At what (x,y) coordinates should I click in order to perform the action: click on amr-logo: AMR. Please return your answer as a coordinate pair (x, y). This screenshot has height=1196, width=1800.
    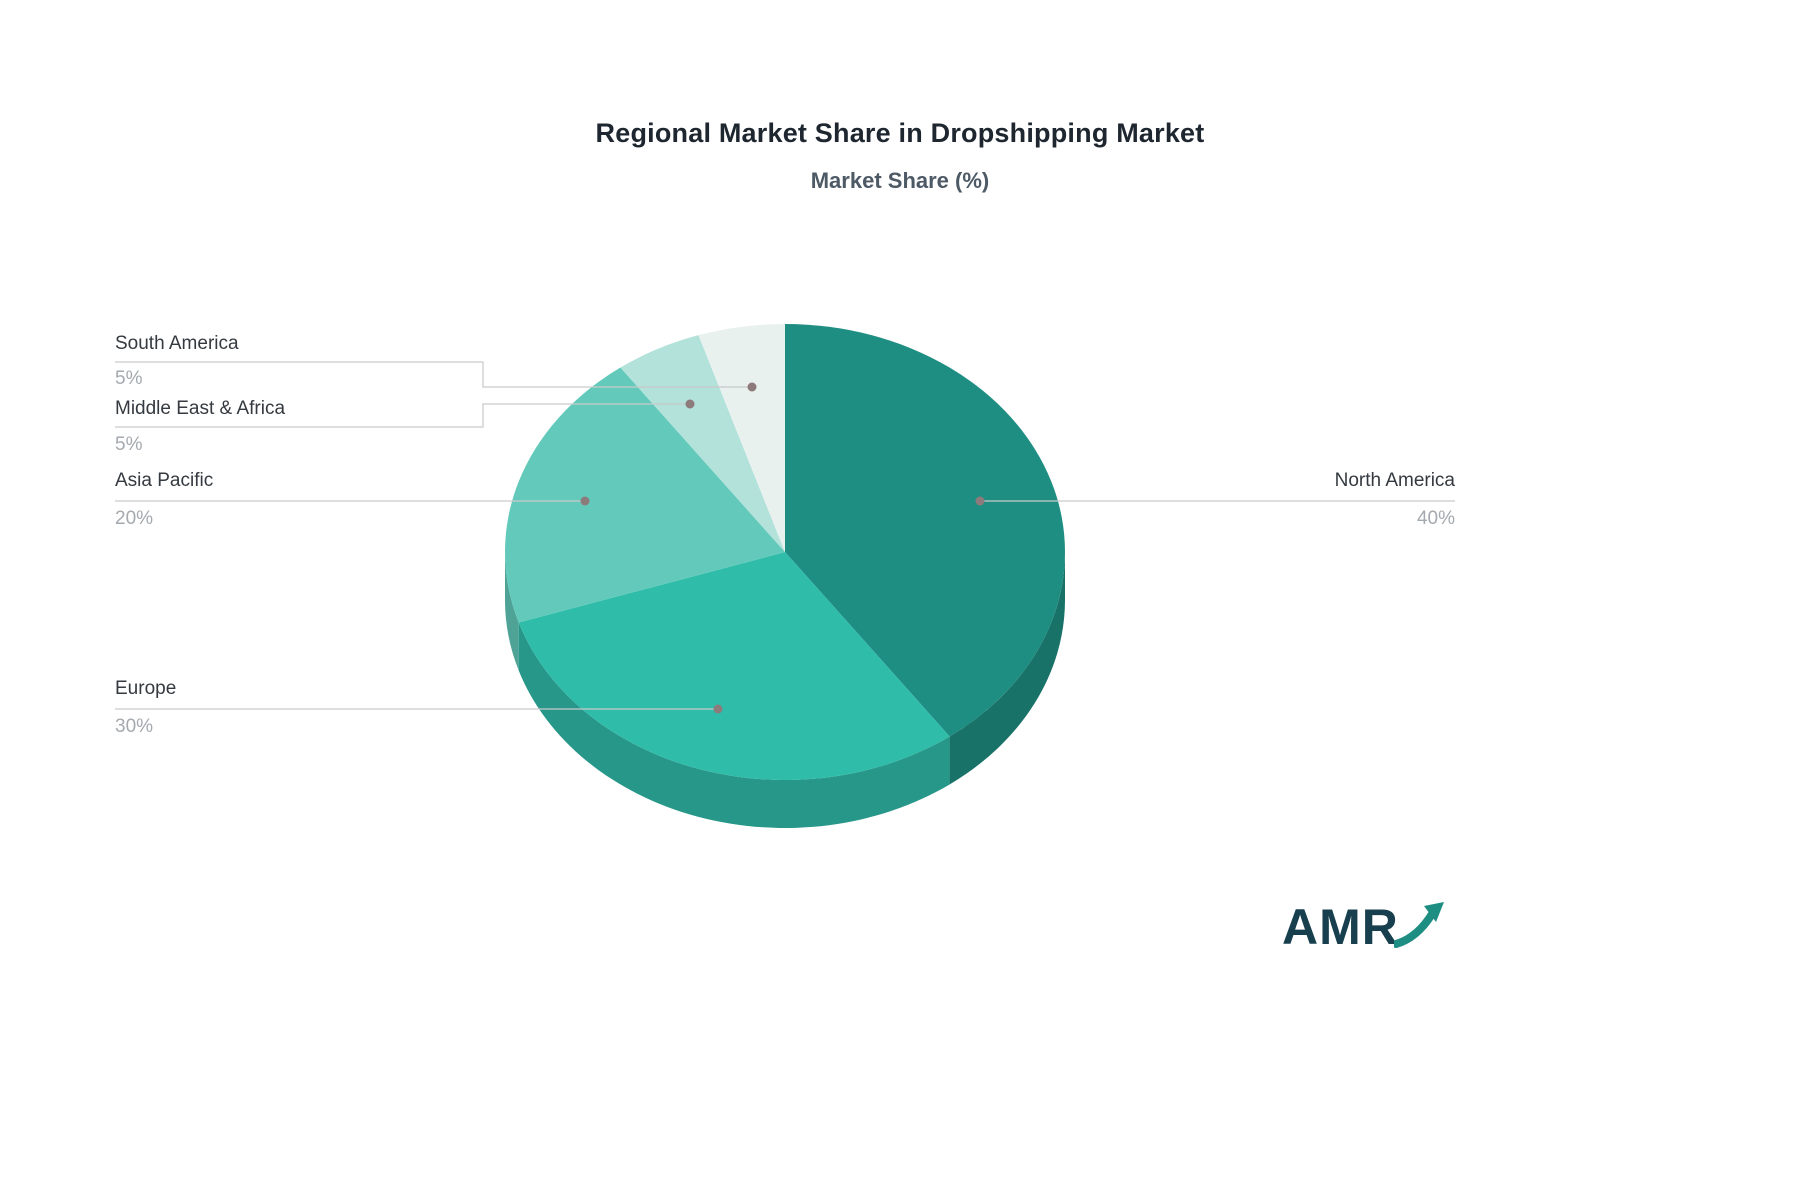
    Looking at the image, I should click on (1367, 933).